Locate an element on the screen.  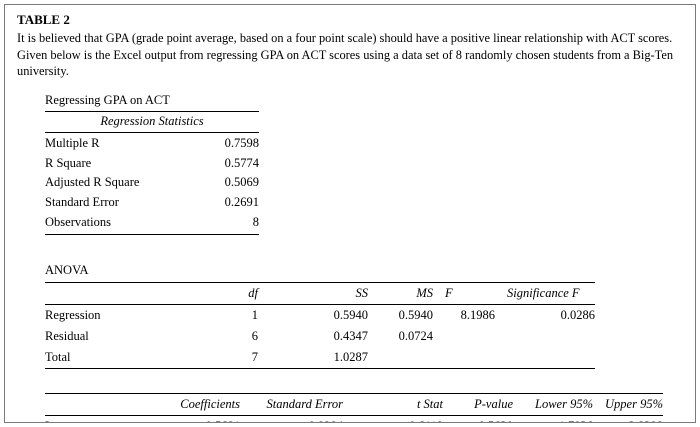
anova-ms: 0.5940 is located at coordinates (415, 315).